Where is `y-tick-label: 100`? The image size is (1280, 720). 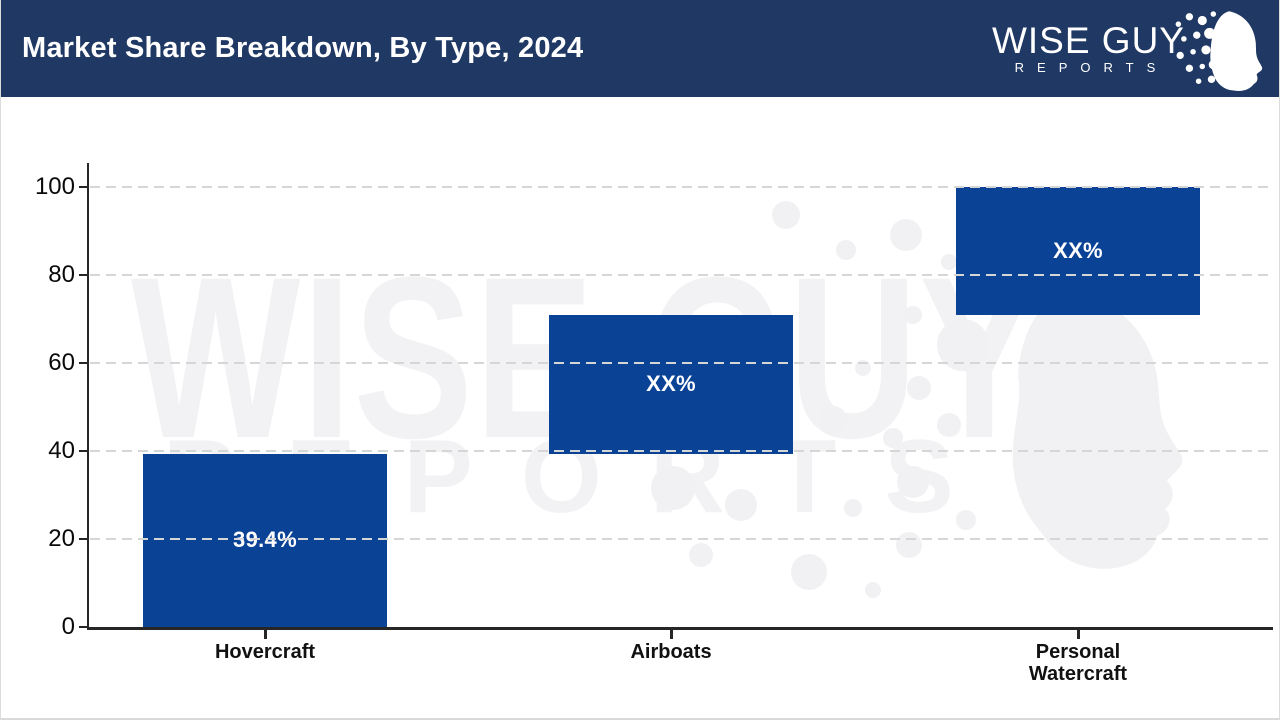
y-tick-label: 100 is located at coordinates (54, 186).